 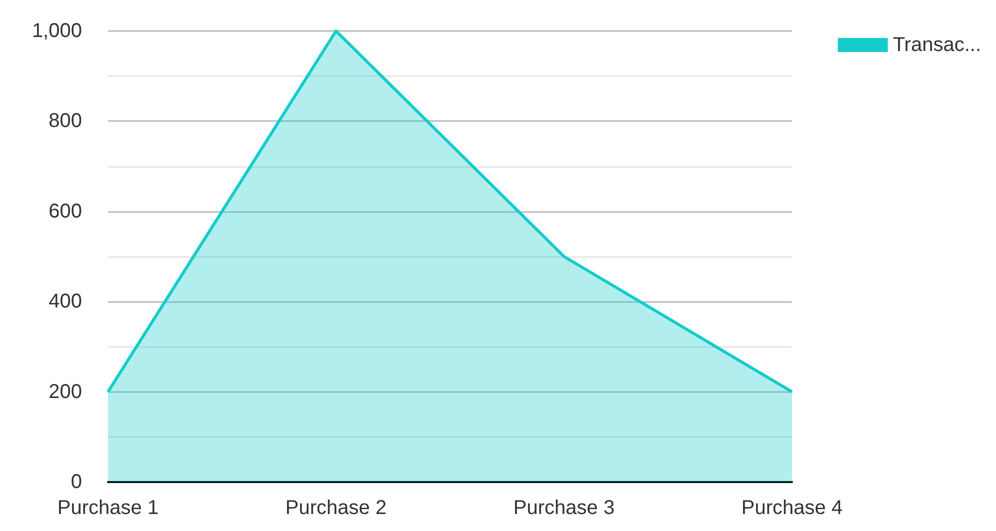 What do you see at coordinates (336, 508) in the screenshot?
I see `x-tick-label: Purchase 2` at bounding box center [336, 508].